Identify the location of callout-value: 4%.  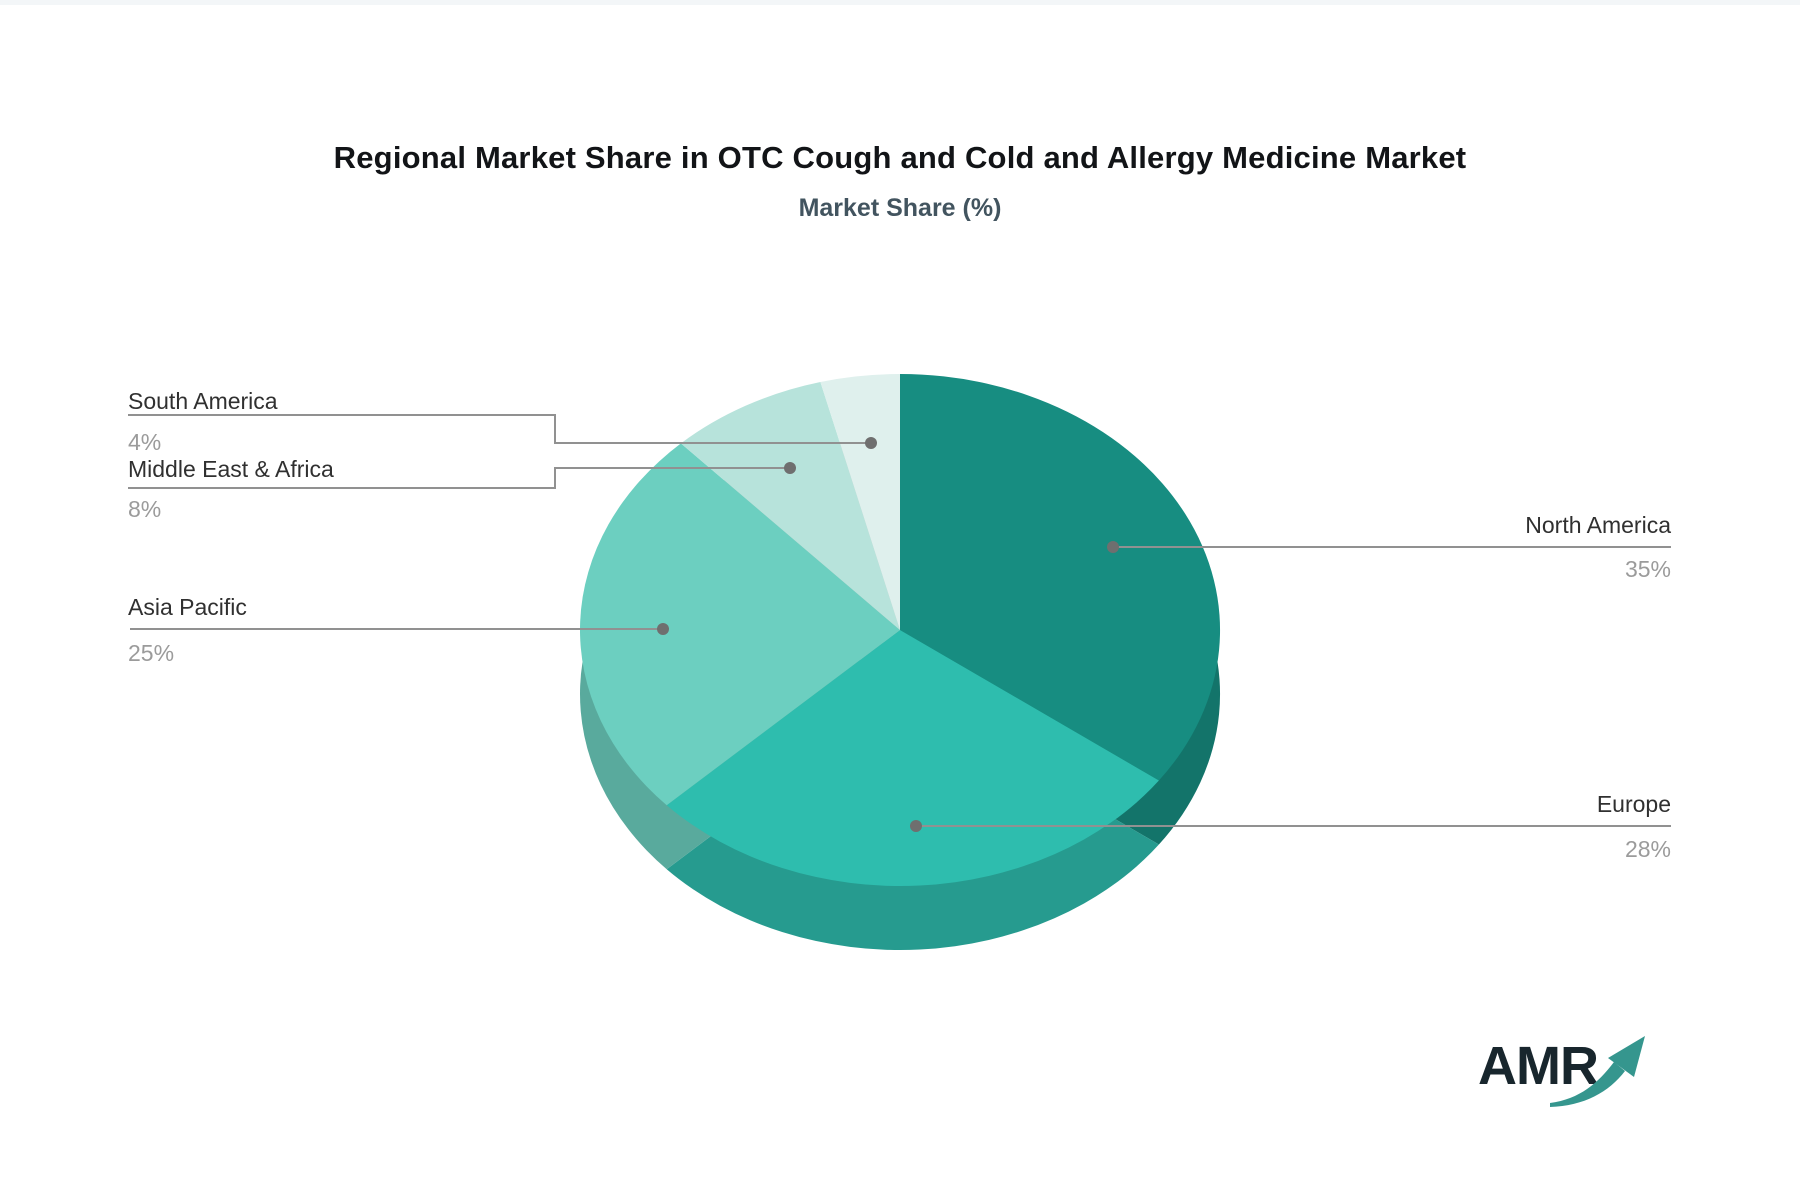
(145, 442).